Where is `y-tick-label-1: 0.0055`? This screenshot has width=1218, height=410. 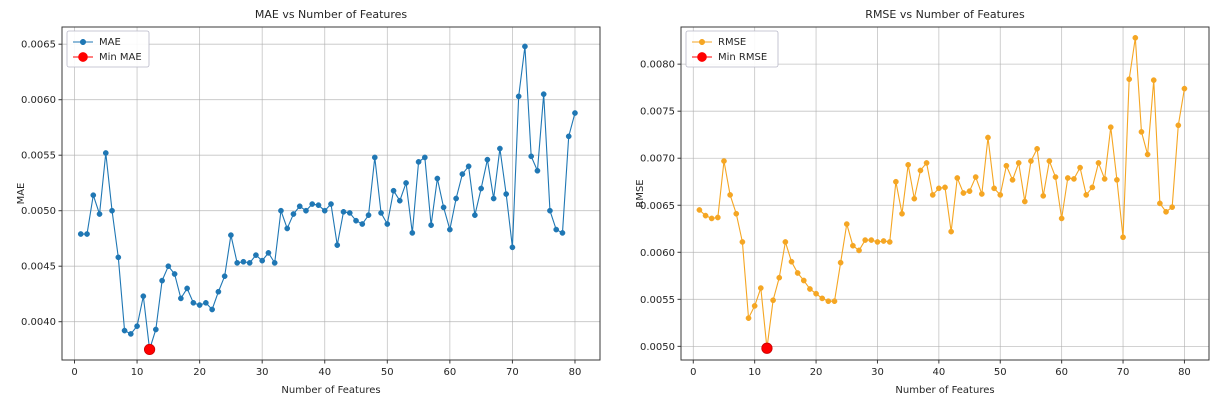
y-tick-label-1: 0.0055 is located at coordinates (657, 300).